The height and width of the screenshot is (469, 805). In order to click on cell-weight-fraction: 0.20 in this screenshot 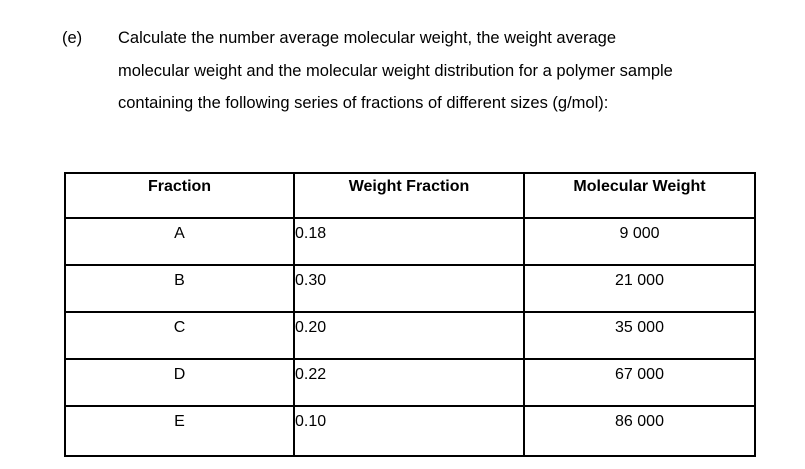, I will do `click(409, 335)`.